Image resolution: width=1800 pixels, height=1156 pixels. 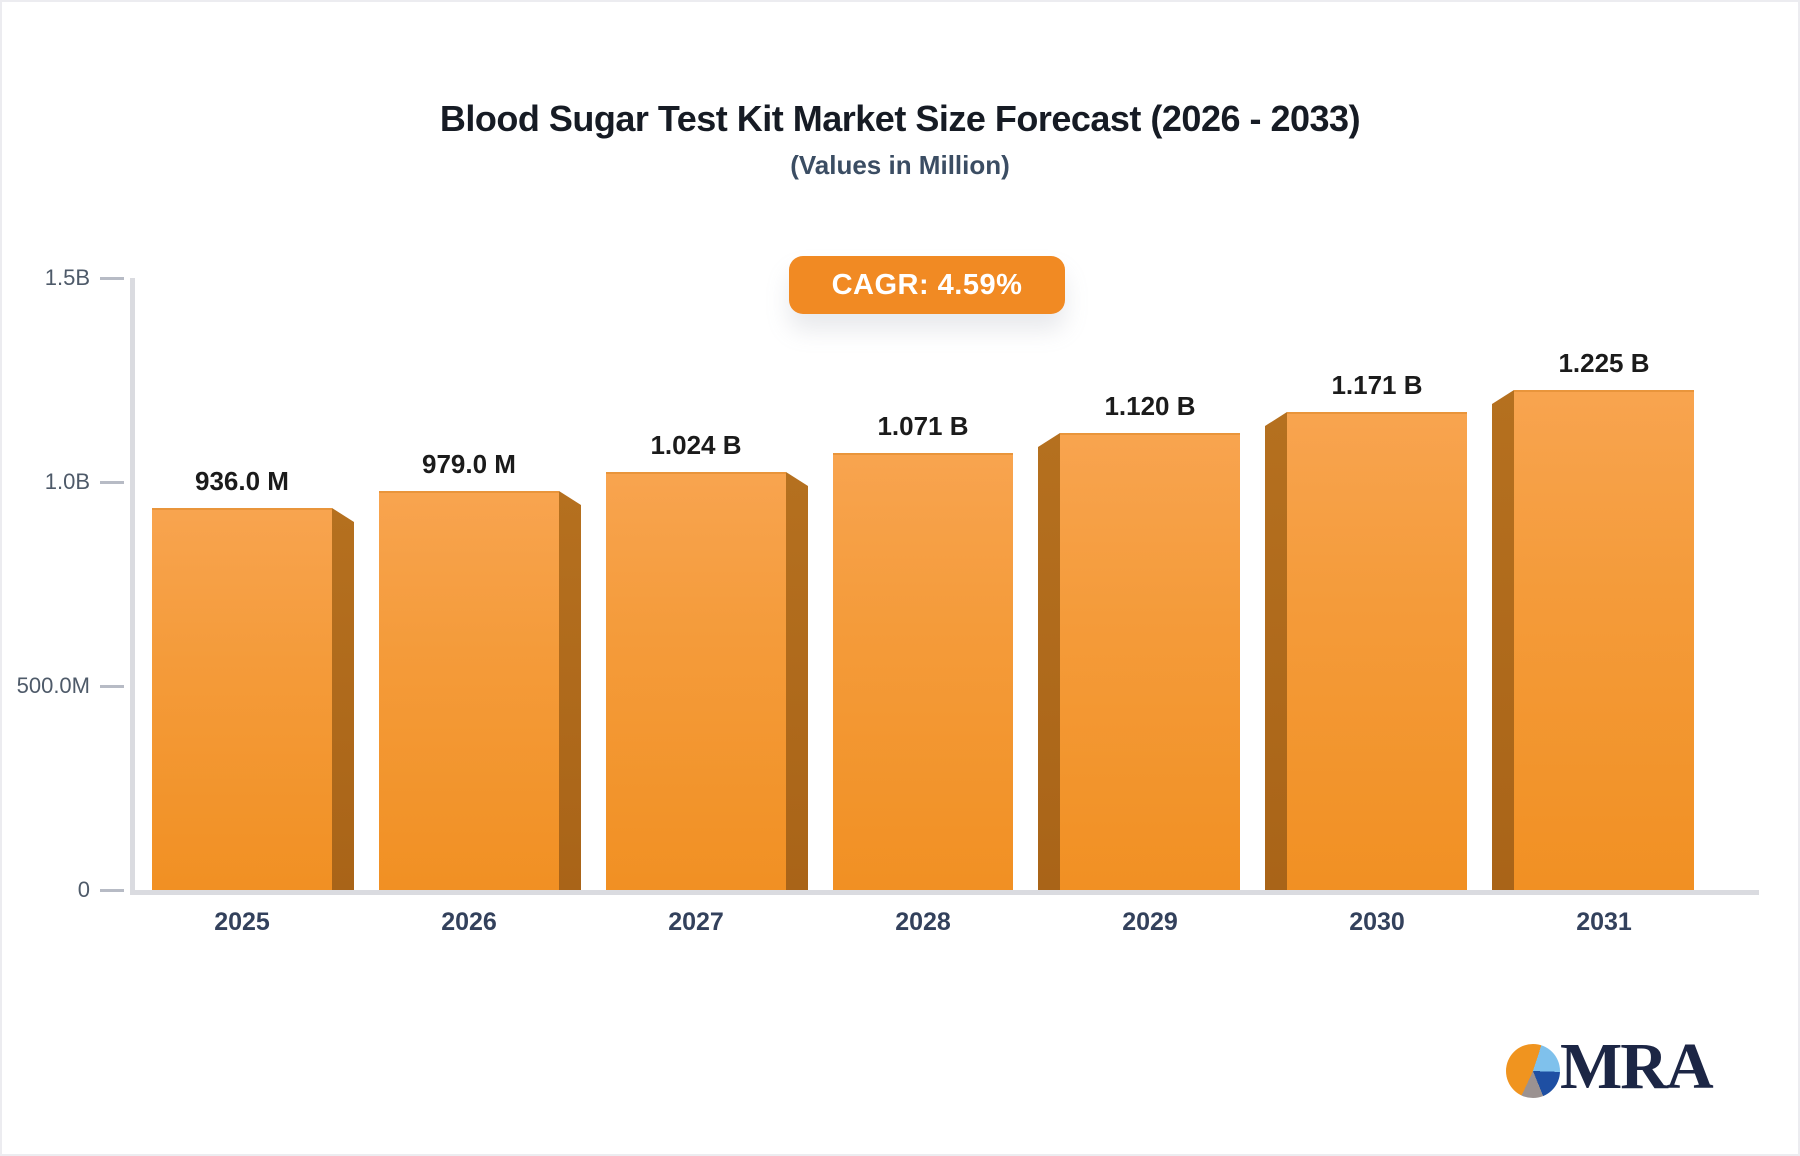 What do you see at coordinates (83, 889) in the screenshot?
I see `y-tick-label-0: 0` at bounding box center [83, 889].